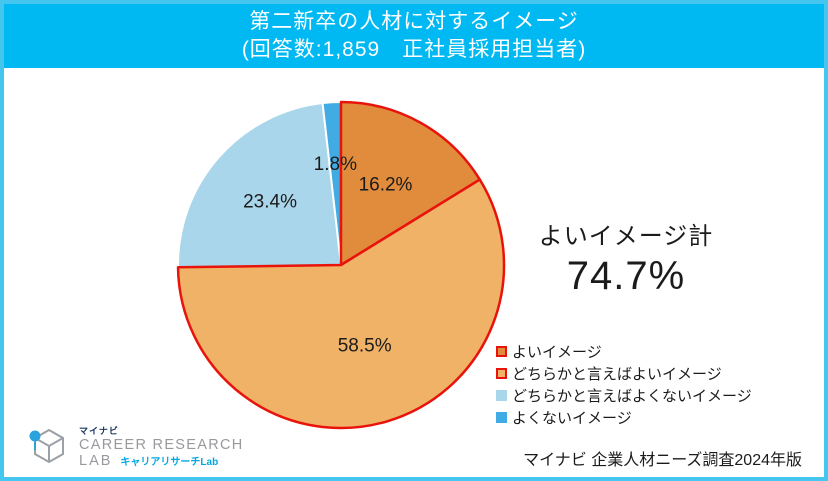 This screenshot has height=481, width=828. Describe the element at coordinates (501, 351) in the screenshot. I see `legend-swatch-good-icon` at that location.